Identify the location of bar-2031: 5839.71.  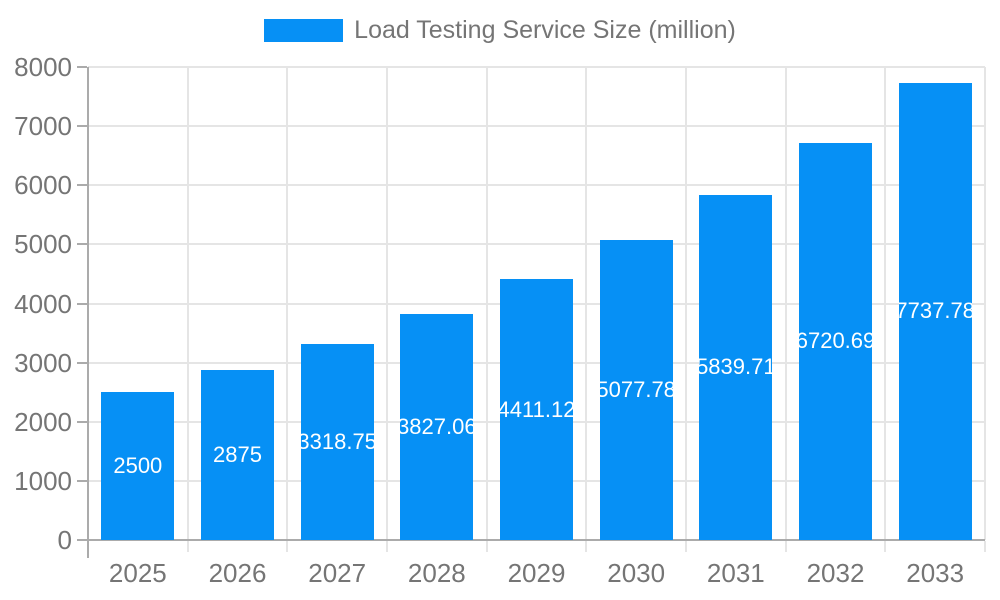
(736, 367).